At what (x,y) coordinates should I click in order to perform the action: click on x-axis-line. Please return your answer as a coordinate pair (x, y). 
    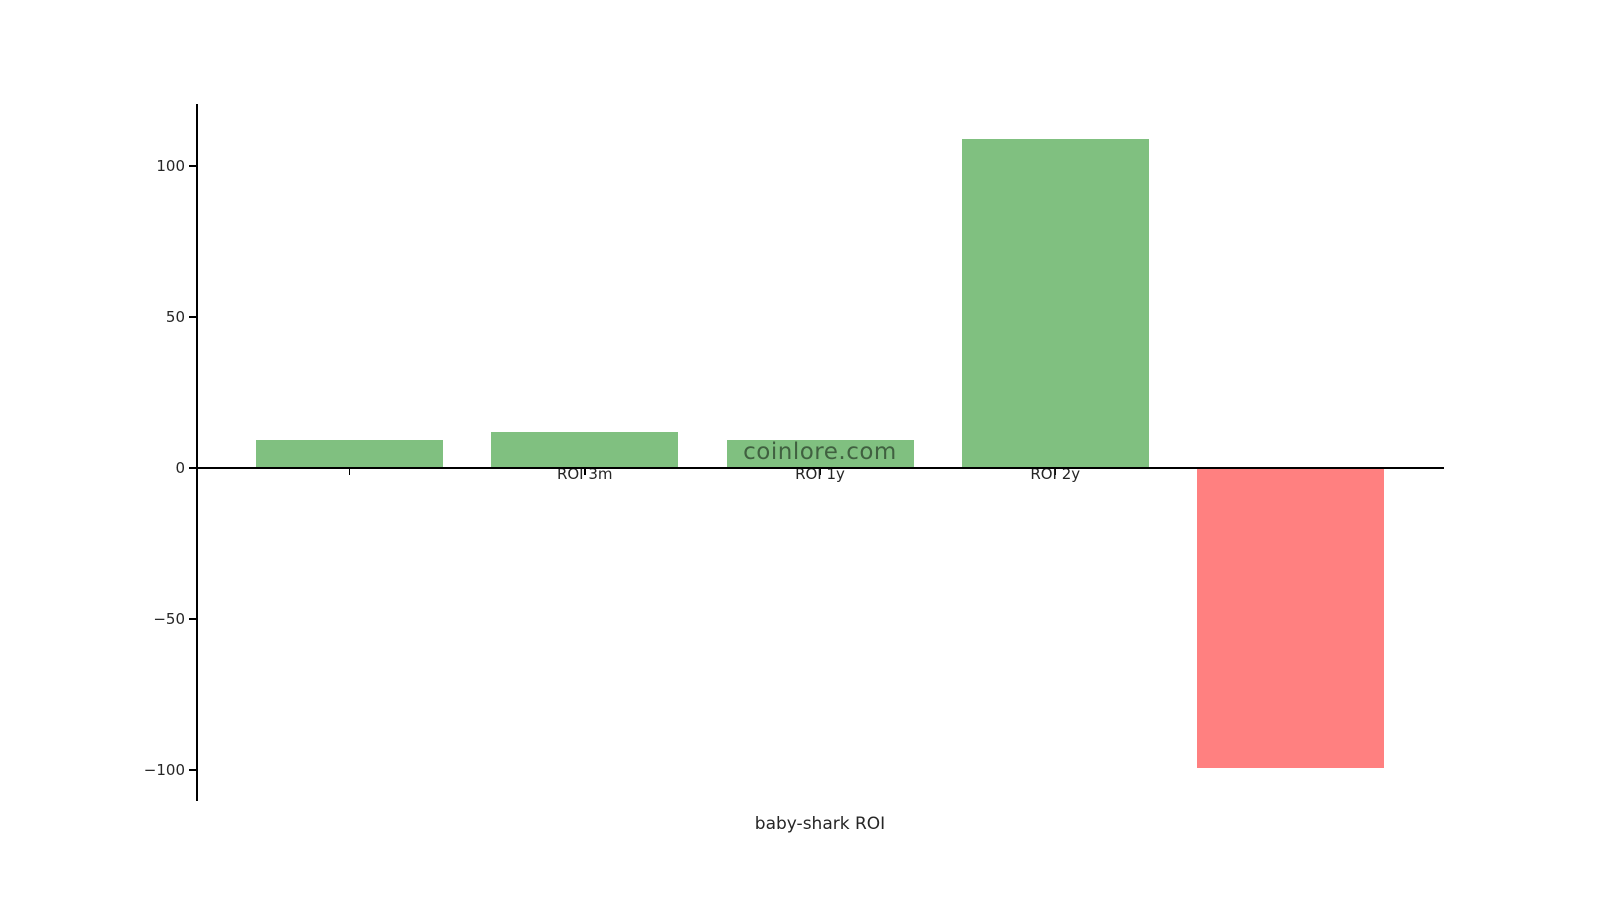
    Looking at the image, I should click on (820, 468).